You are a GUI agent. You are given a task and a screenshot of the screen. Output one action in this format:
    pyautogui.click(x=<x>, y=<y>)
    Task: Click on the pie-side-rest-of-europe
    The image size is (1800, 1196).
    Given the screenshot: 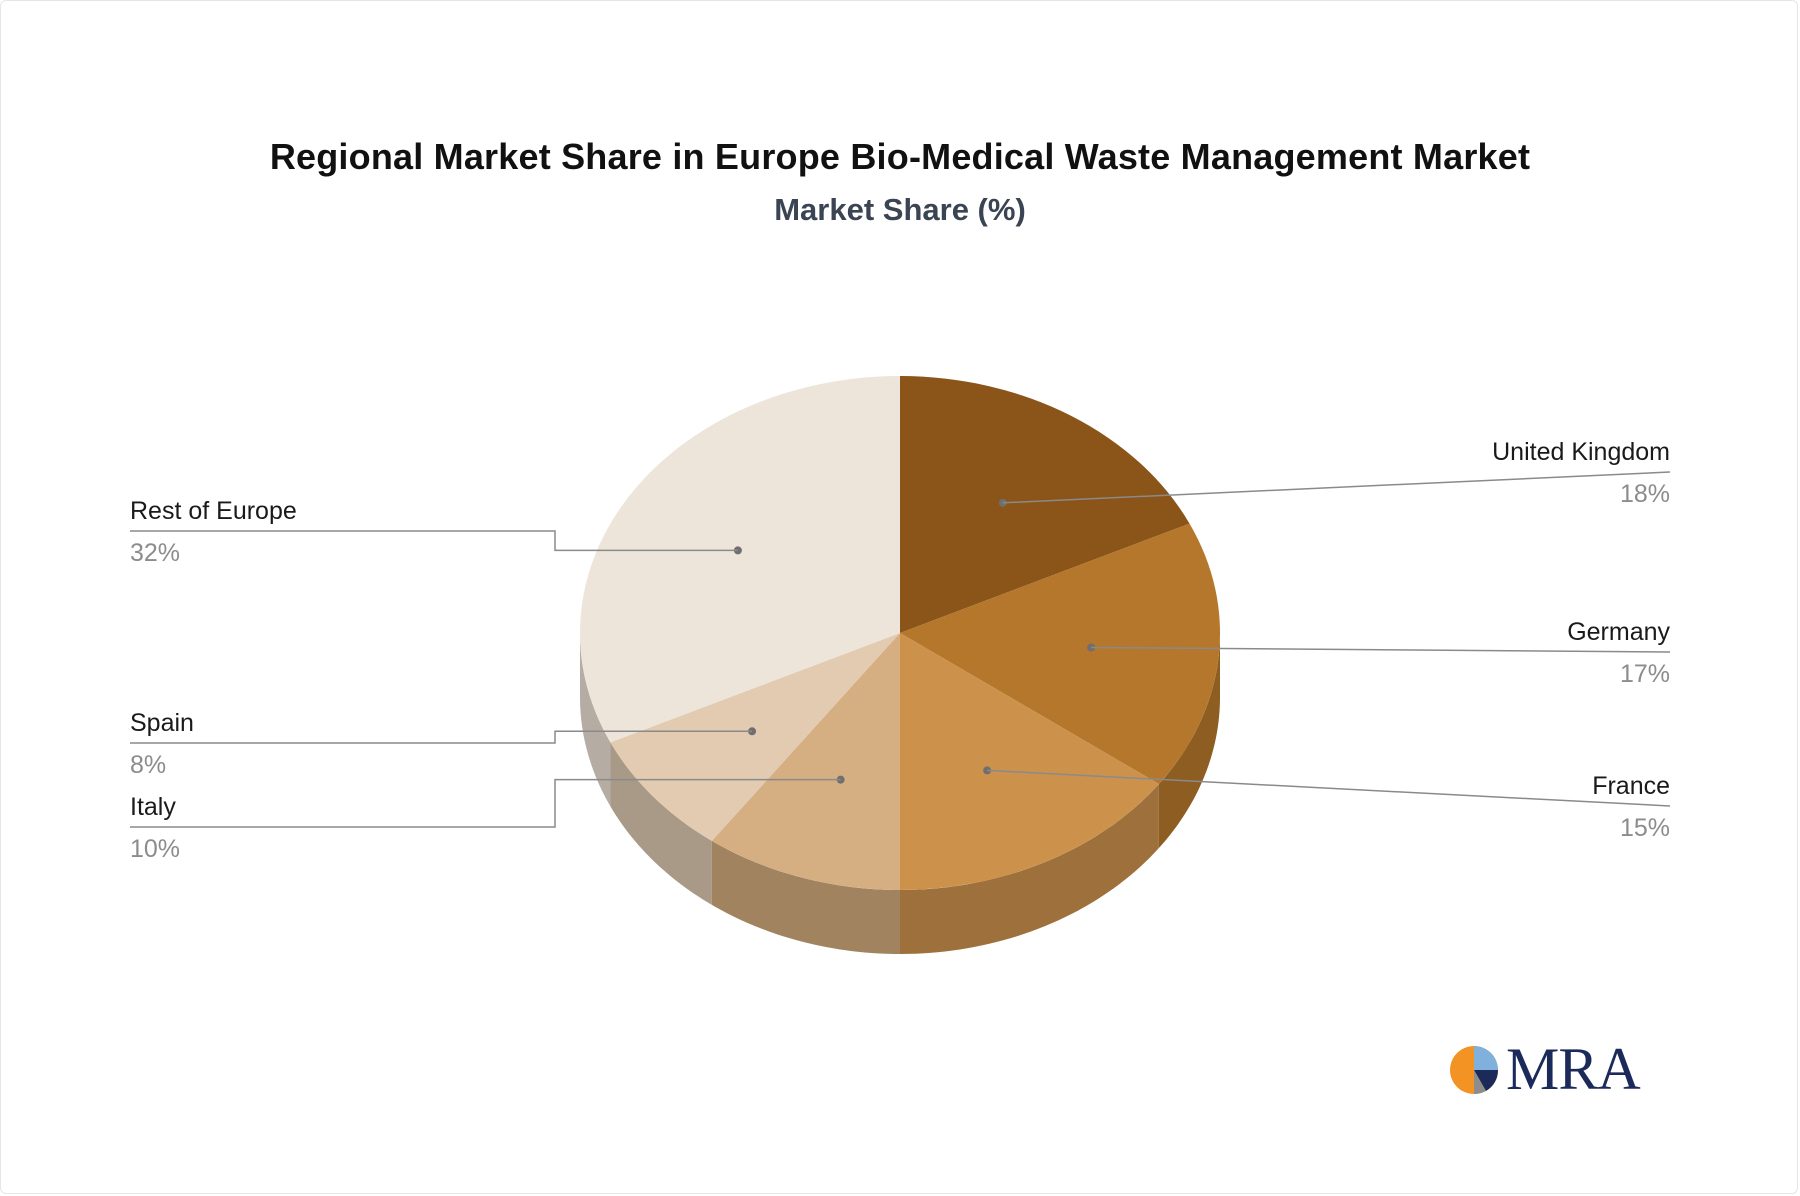 What is the action you would take?
    pyautogui.click(x=595, y=720)
    